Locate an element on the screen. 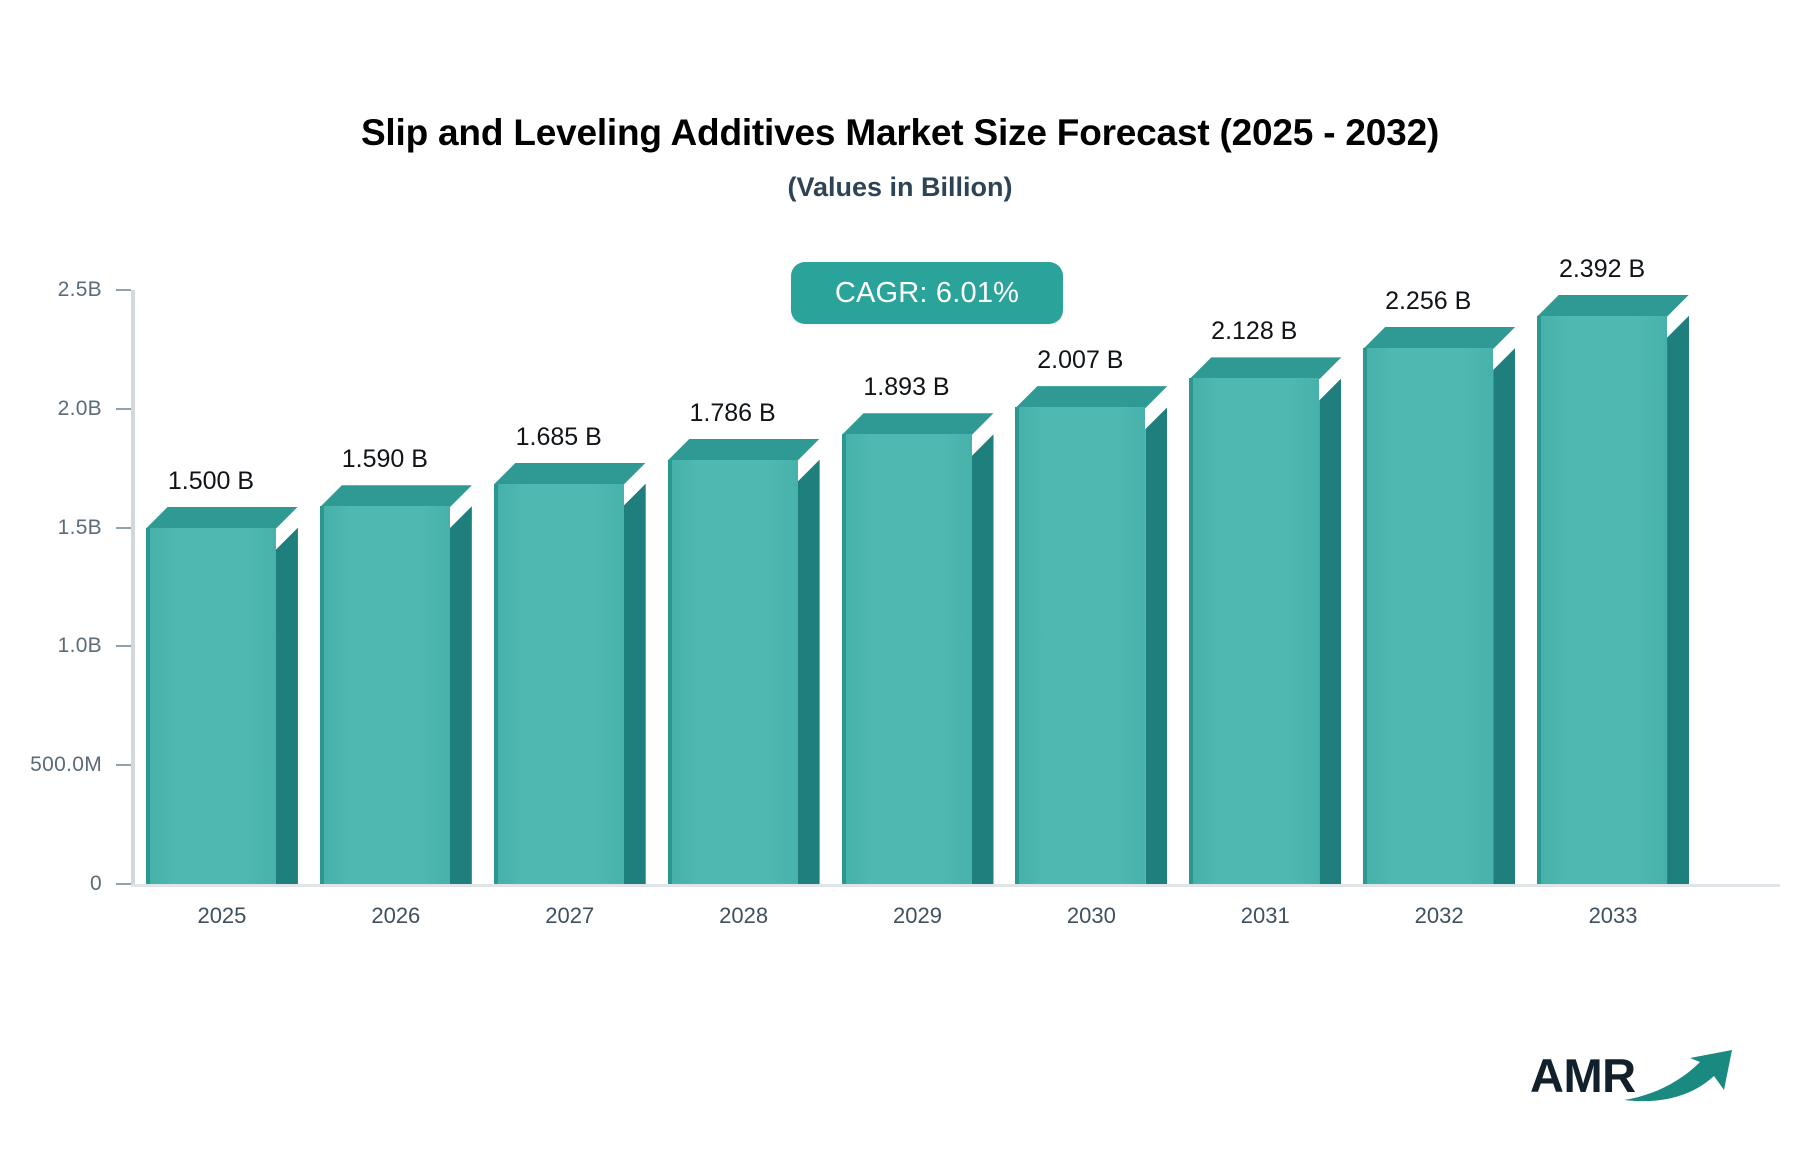 The image size is (1800, 1156). bar: 1.786 B is located at coordinates (743, 562).